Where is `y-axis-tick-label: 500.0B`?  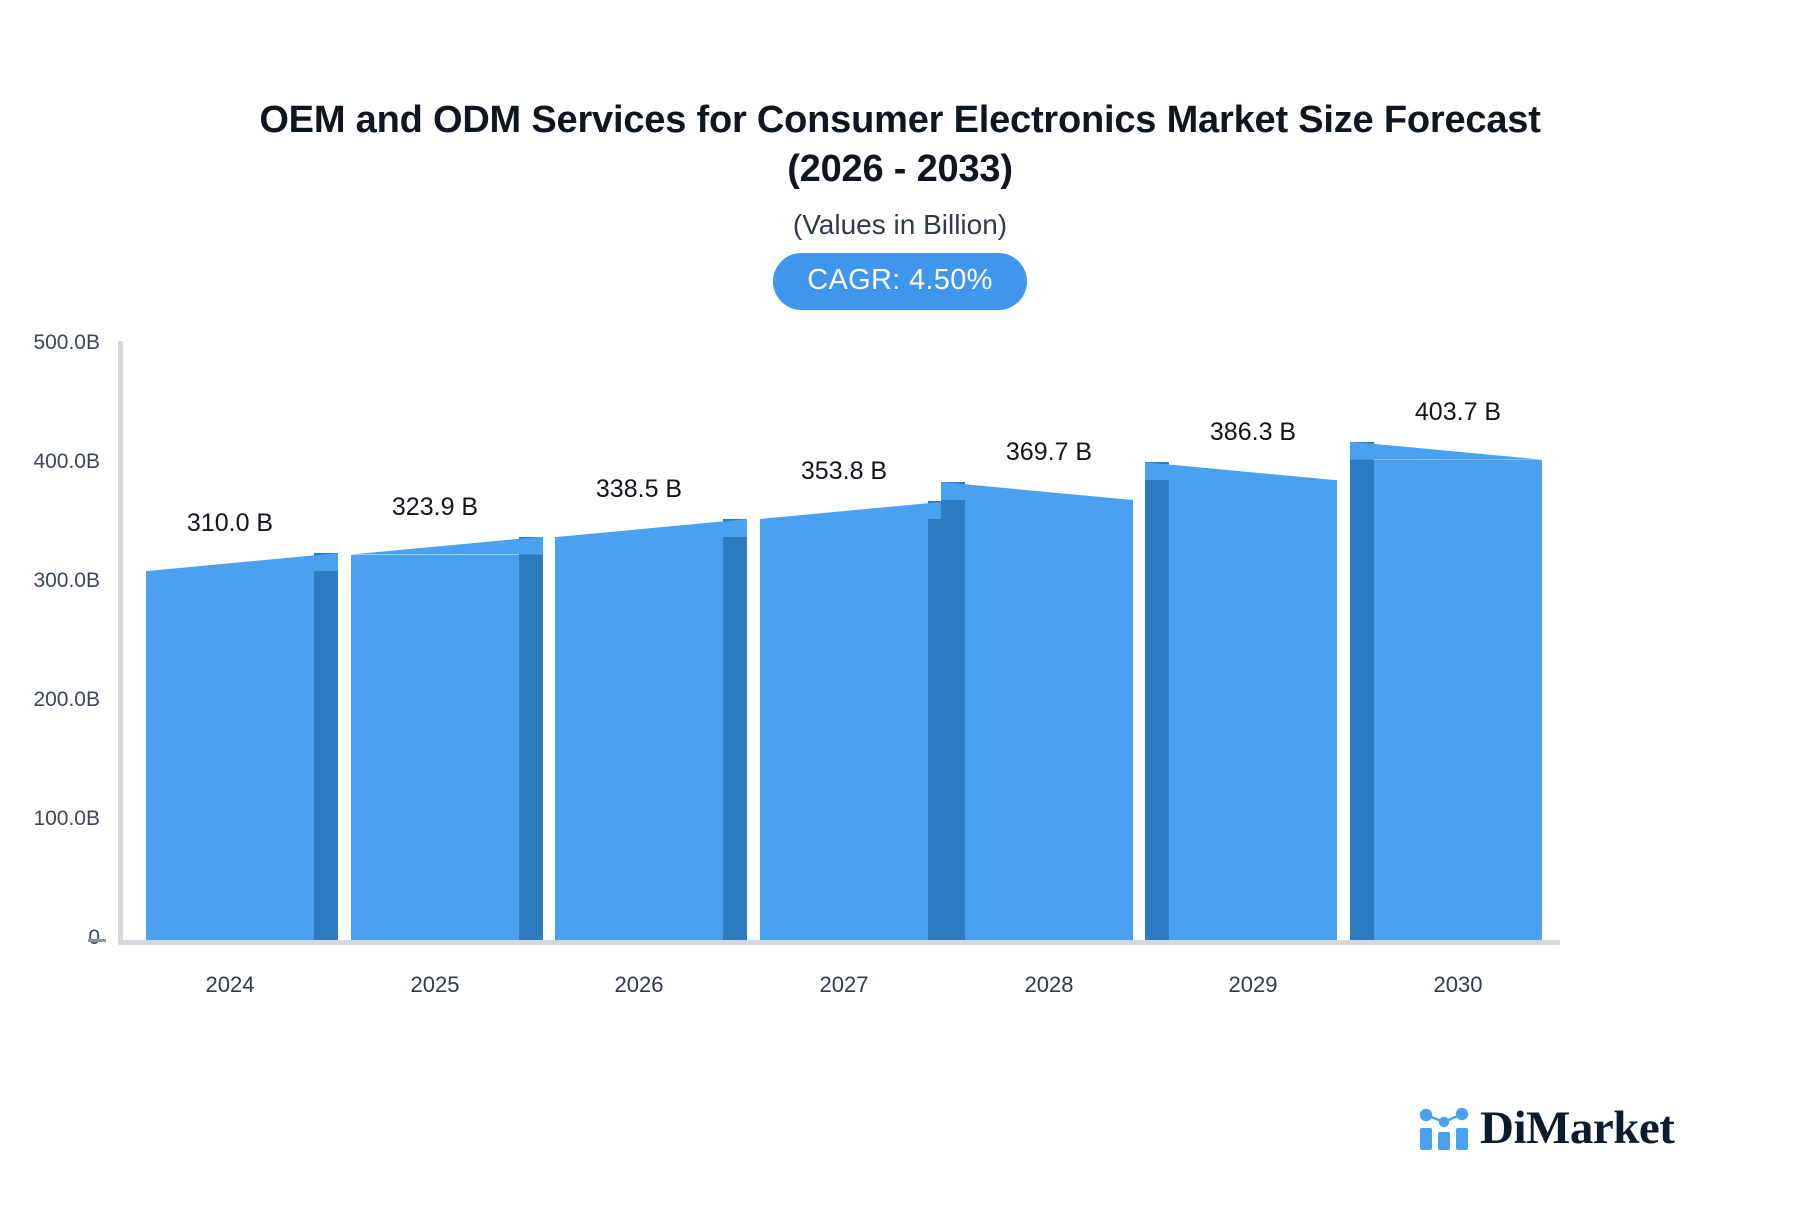 y-axis-tick-label: 500.0B is located at coordinates (66, 342).